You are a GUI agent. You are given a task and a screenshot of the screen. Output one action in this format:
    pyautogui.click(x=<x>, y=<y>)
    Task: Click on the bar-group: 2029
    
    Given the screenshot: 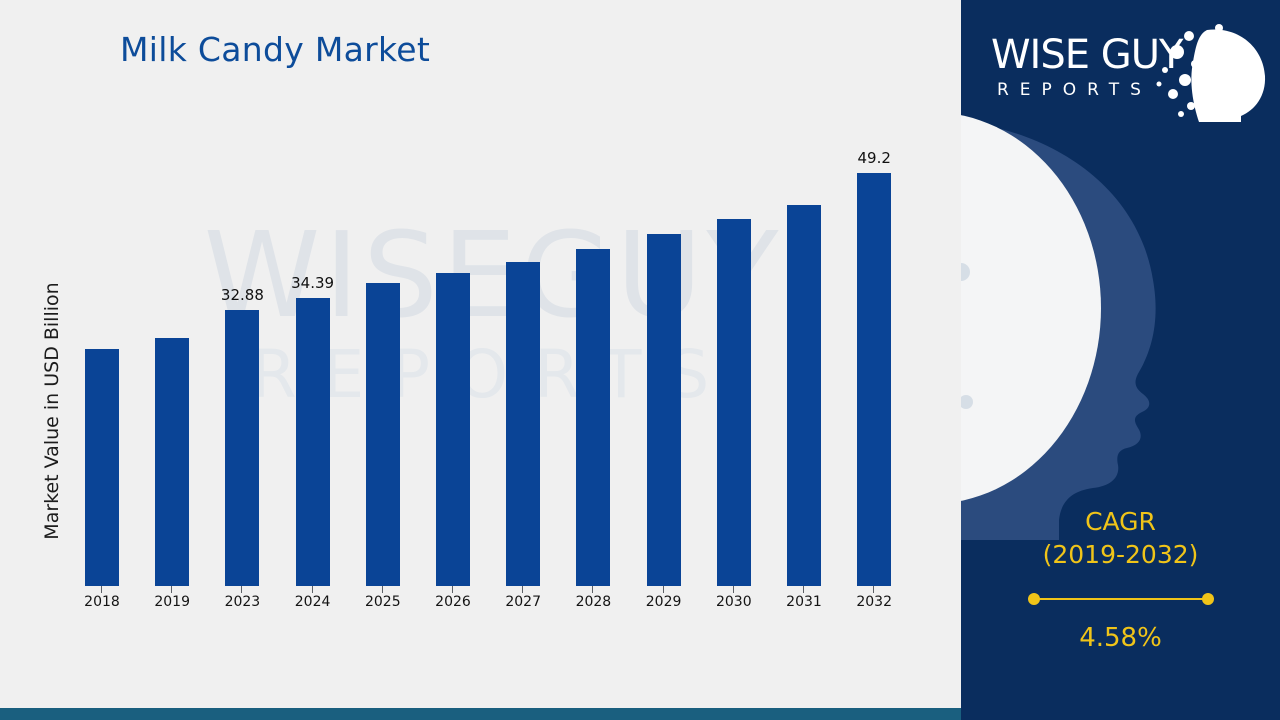 What is the action you would take?
    pyautogui.click(x=663, y=380)
    